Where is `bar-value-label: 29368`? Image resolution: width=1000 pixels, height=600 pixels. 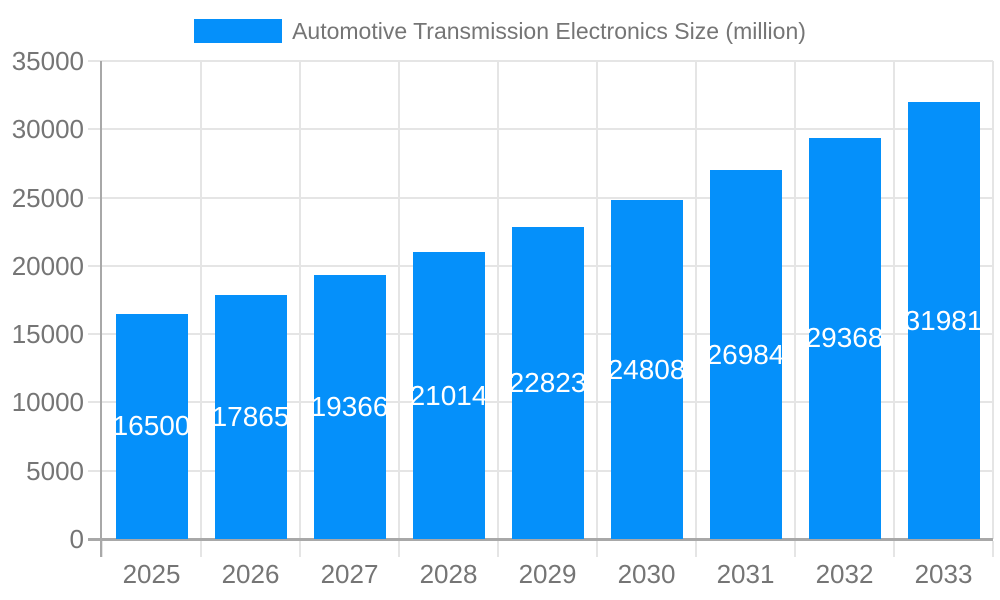
bar-value-label: 29368 is located at coordinates (844, 338).